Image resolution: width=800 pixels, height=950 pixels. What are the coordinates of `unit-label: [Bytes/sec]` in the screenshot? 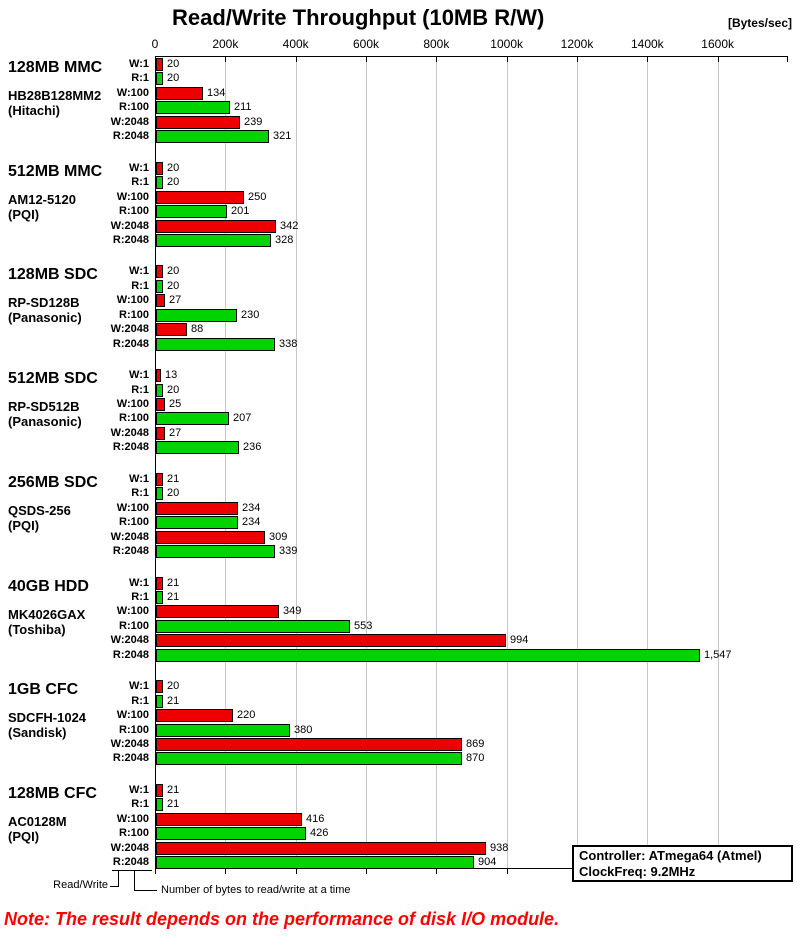 It's located at (759, 23).